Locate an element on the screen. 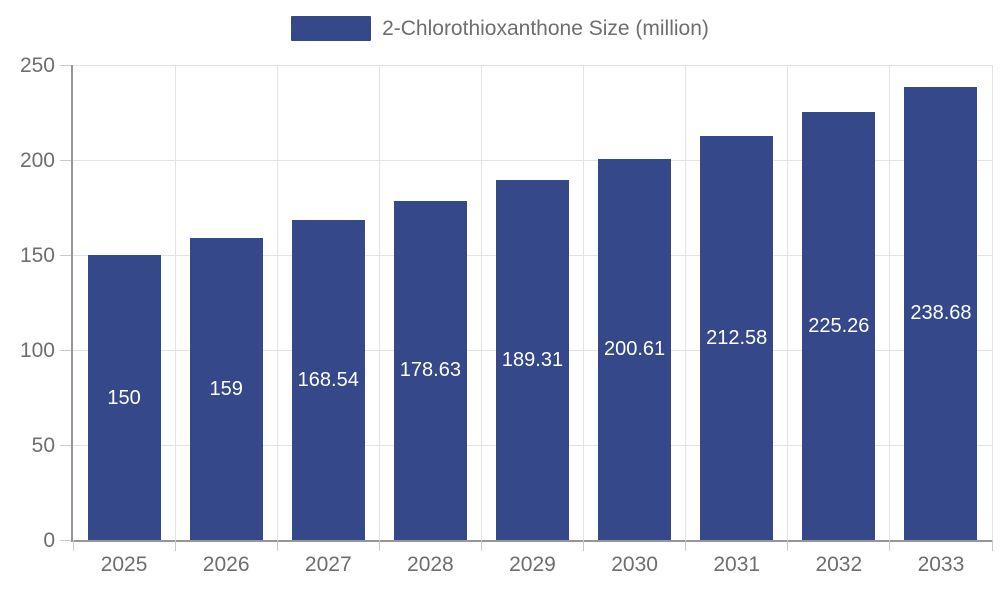 The width and height of the screenshot is (1000, 600). bar-value-label: 238.68 is located at coordinates (941, 313).